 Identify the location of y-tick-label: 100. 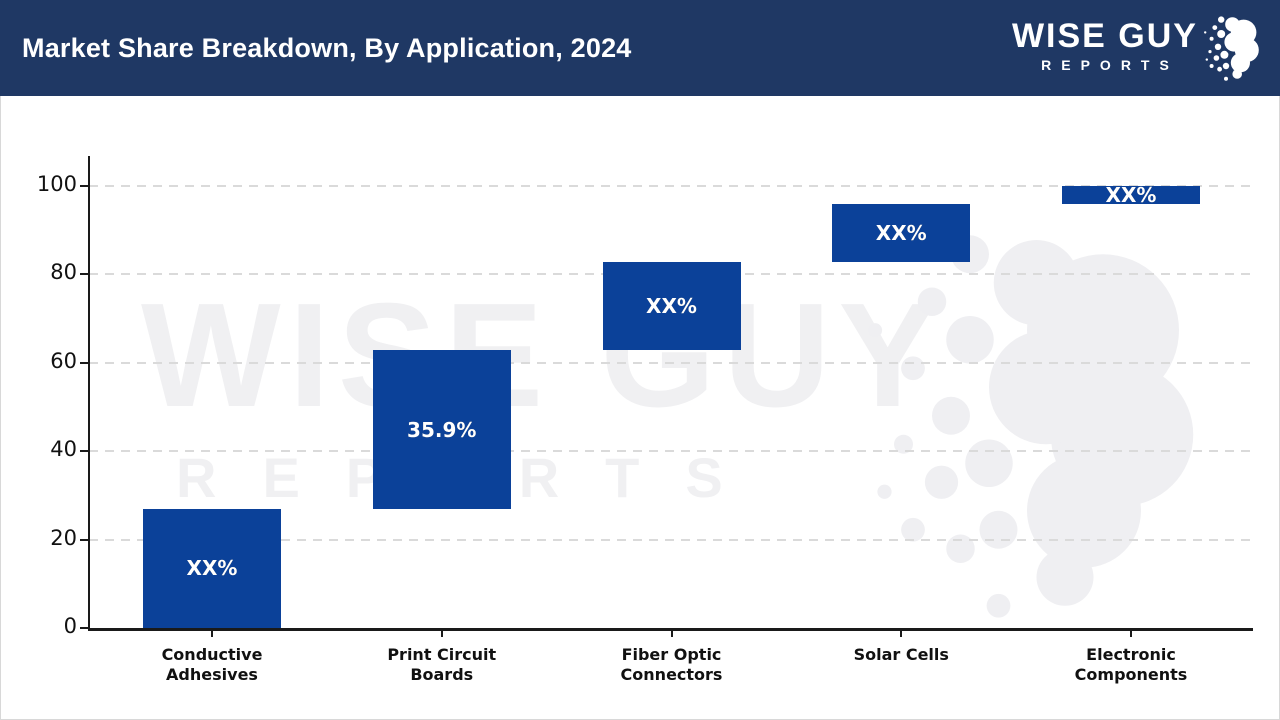
(56, 183).